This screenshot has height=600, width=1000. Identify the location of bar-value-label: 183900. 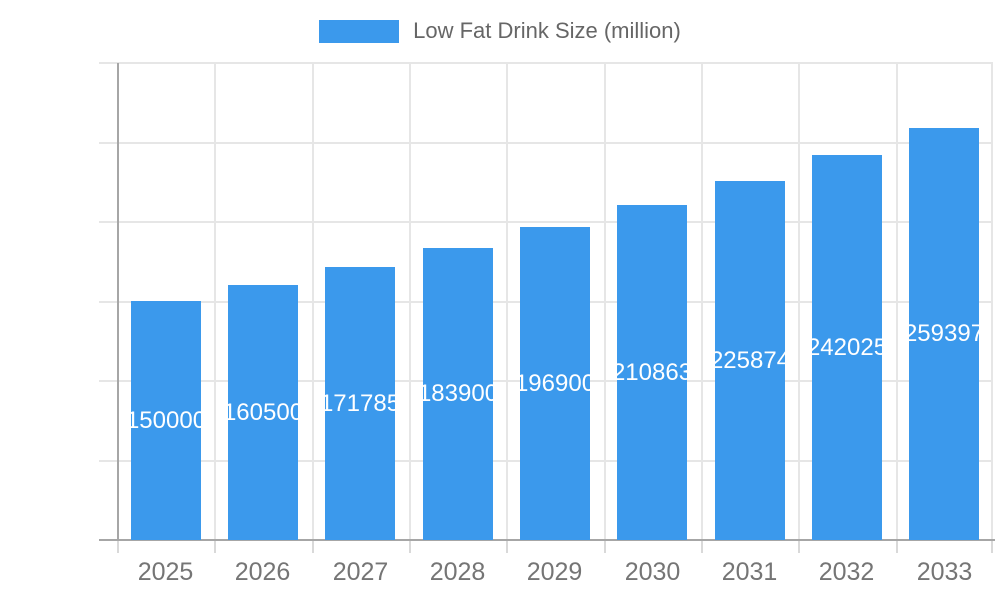
(458, 393).